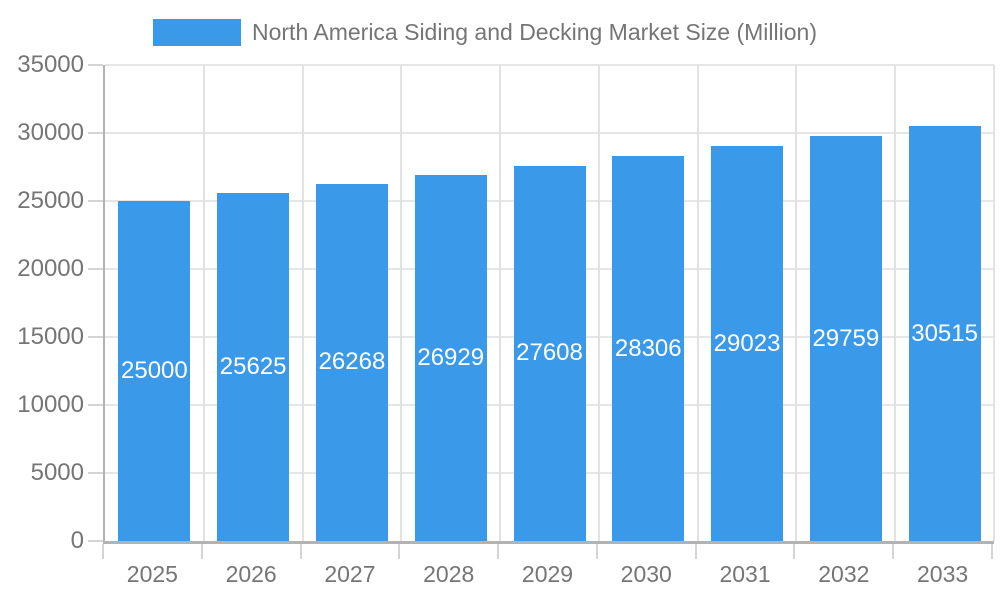 The height and width of the screenshot is (600, 1000). I want to click on bar-2027: 26268, so click(351, 362).